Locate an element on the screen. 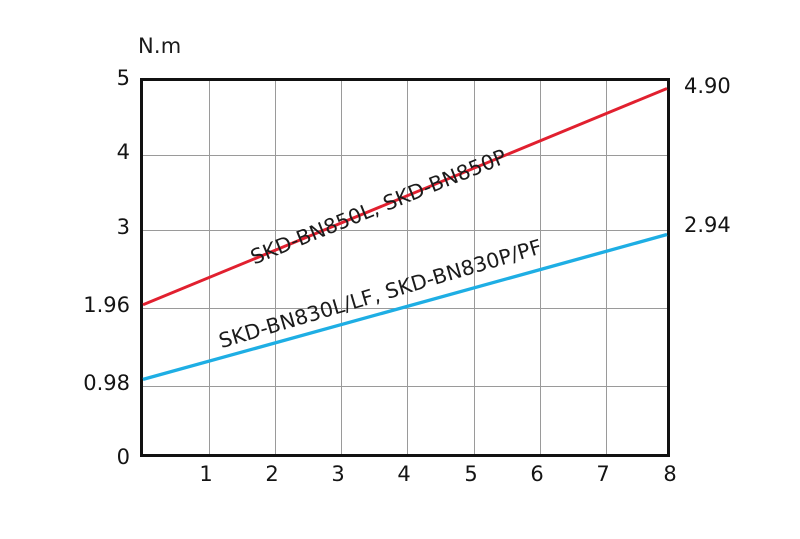  gridline-horizontal-0p98 is located at coordinates (405, 386).